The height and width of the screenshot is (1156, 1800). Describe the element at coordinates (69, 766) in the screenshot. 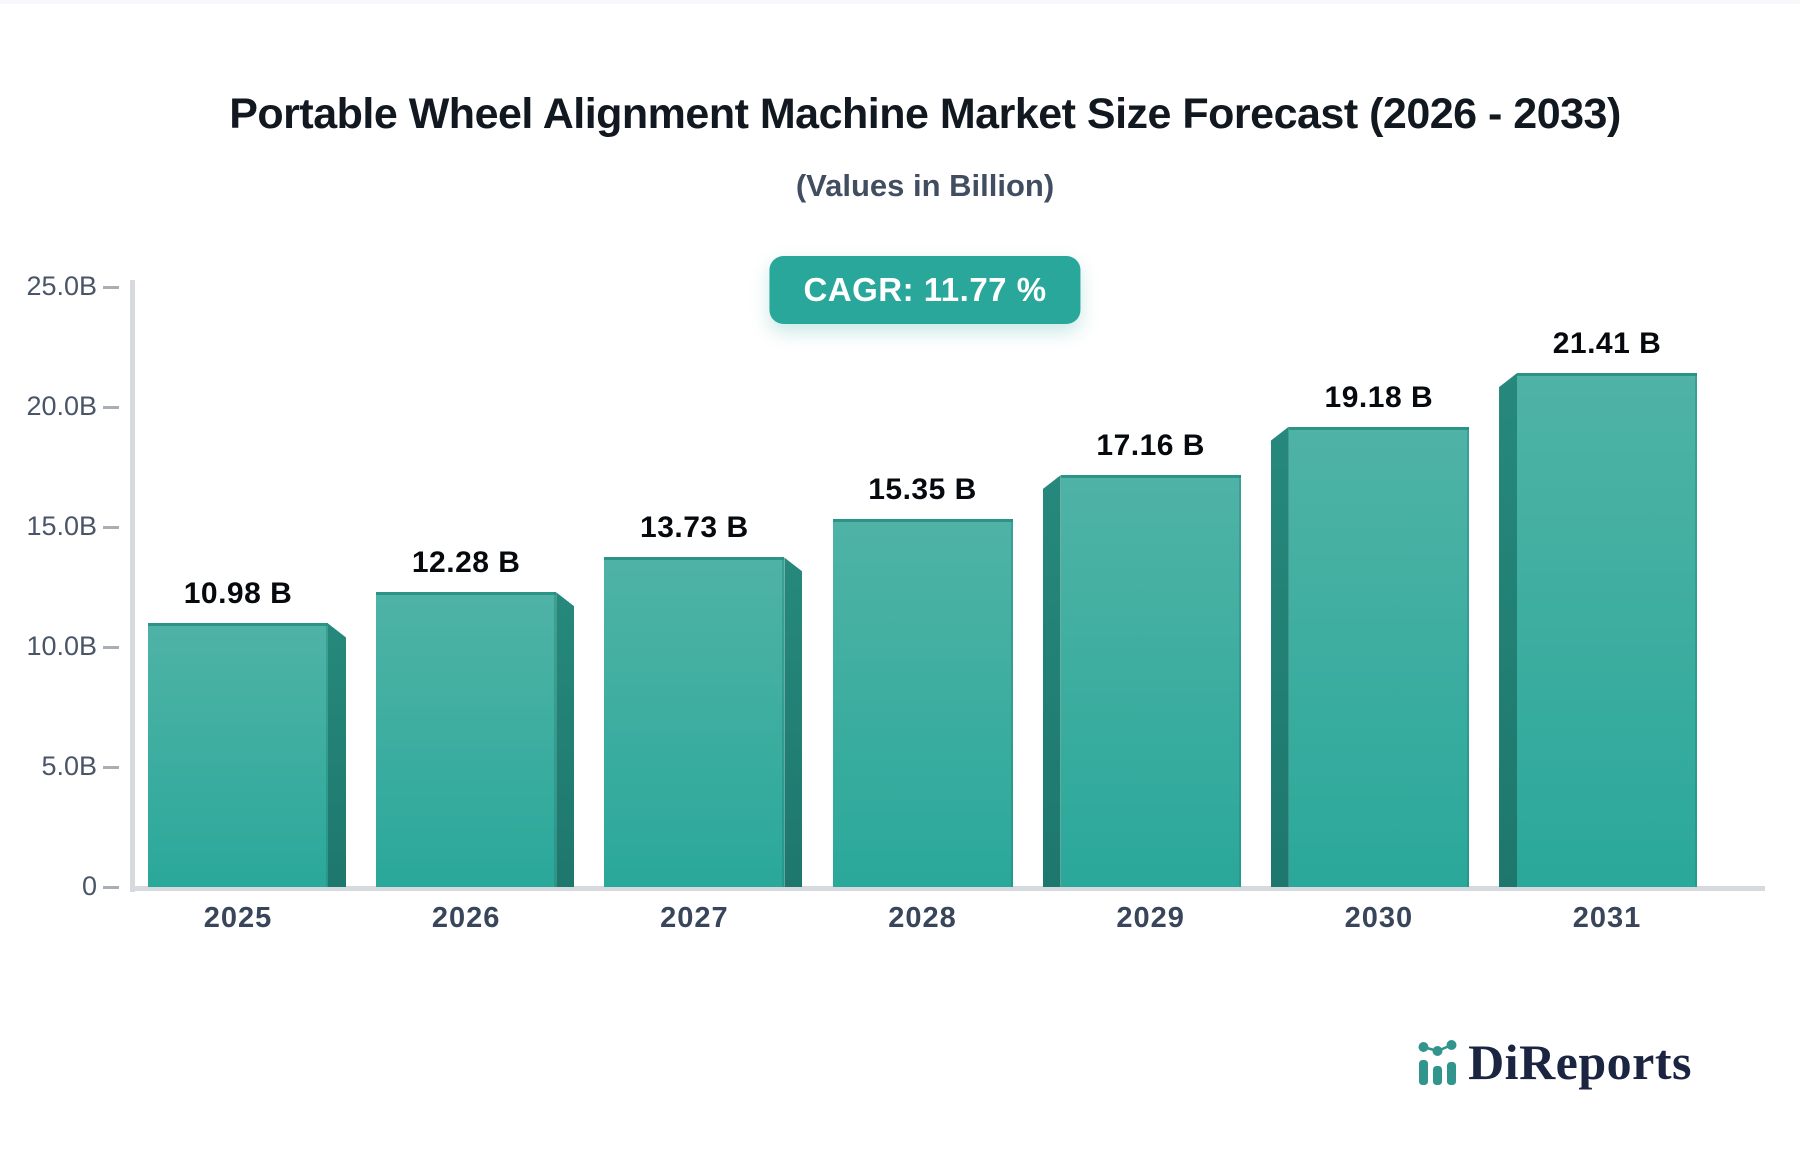

I see `y-axis-tick-label: 5.0B` at that location.